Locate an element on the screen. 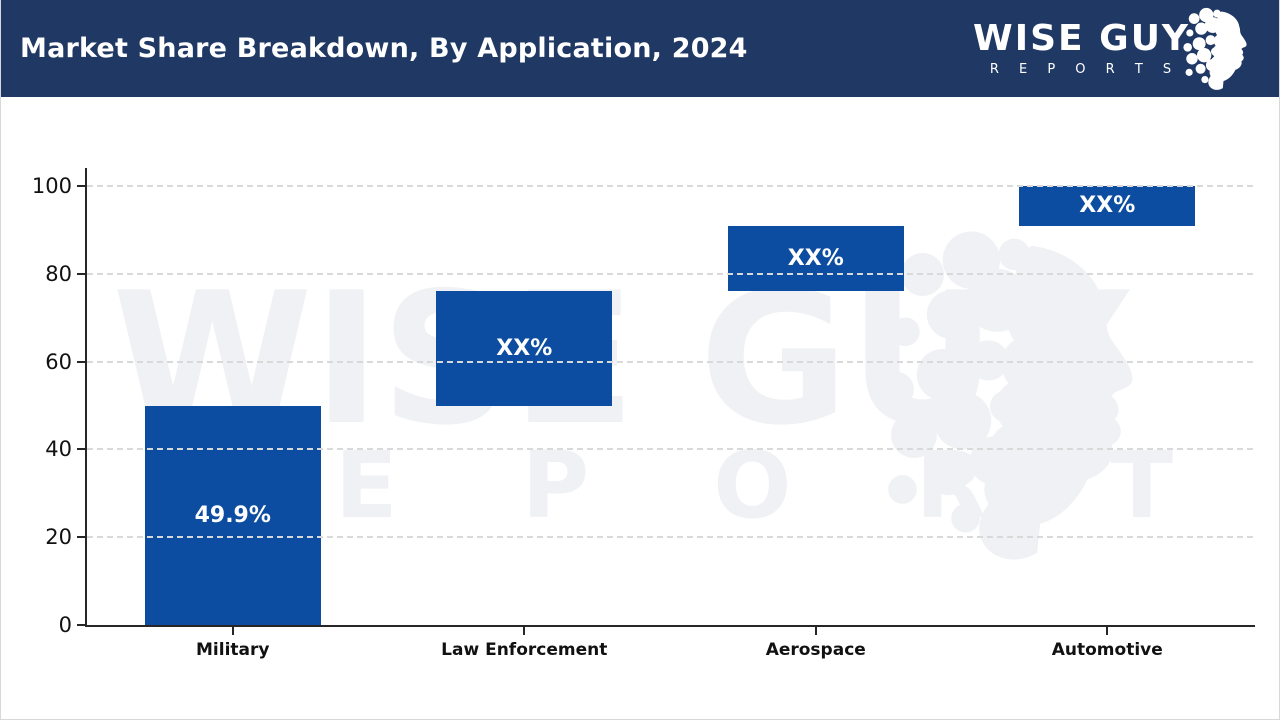 This screenshot has width=1280, height=720. x-category-label-law-enforcement: Law Enforcement is located at coordinates (524, 650).